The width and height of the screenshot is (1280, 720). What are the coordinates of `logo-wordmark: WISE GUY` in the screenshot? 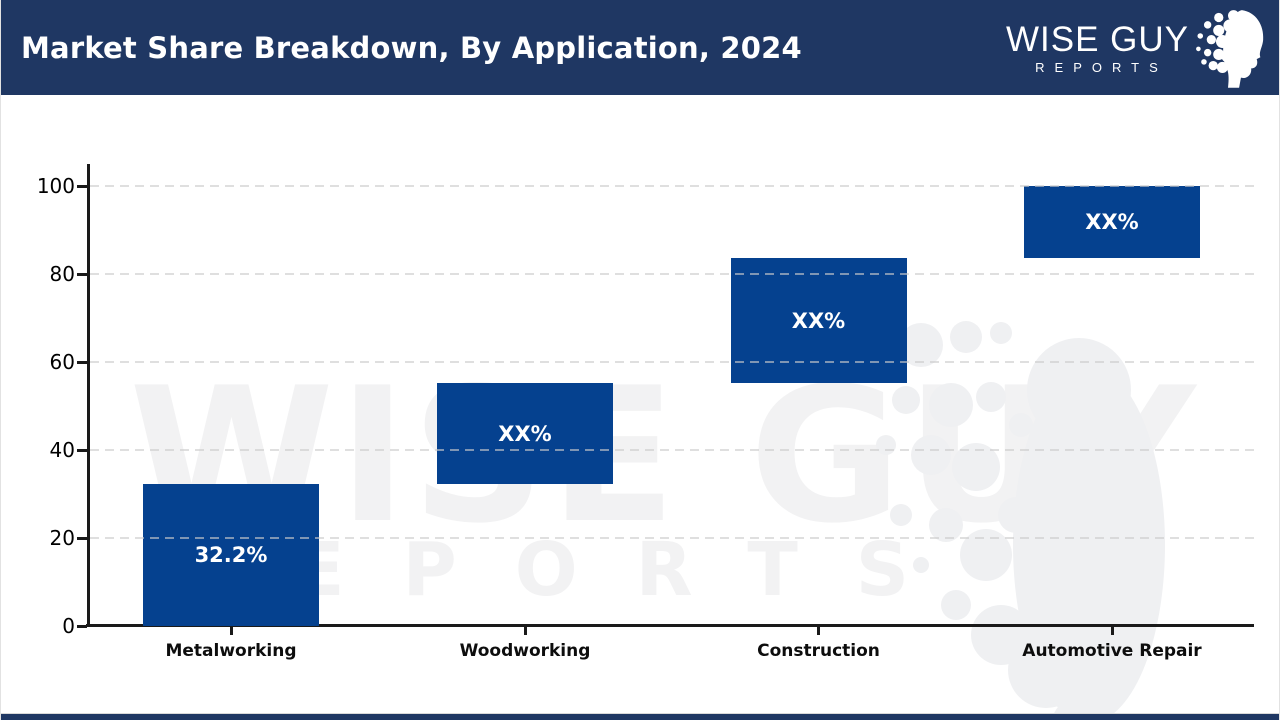 It's located at (1097, 39).